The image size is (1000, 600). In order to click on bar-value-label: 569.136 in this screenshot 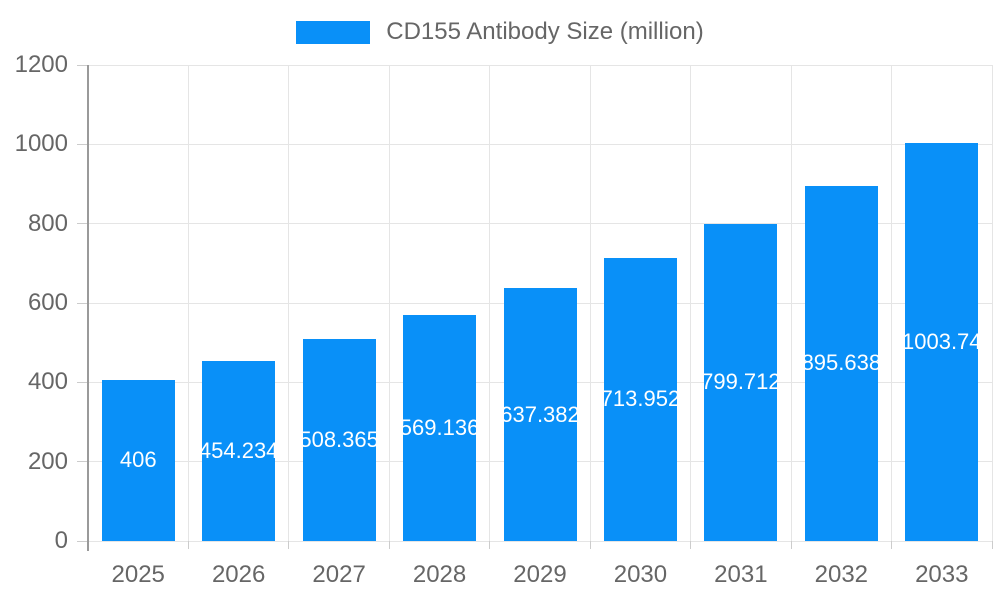, I will do `click(439, 428)`.